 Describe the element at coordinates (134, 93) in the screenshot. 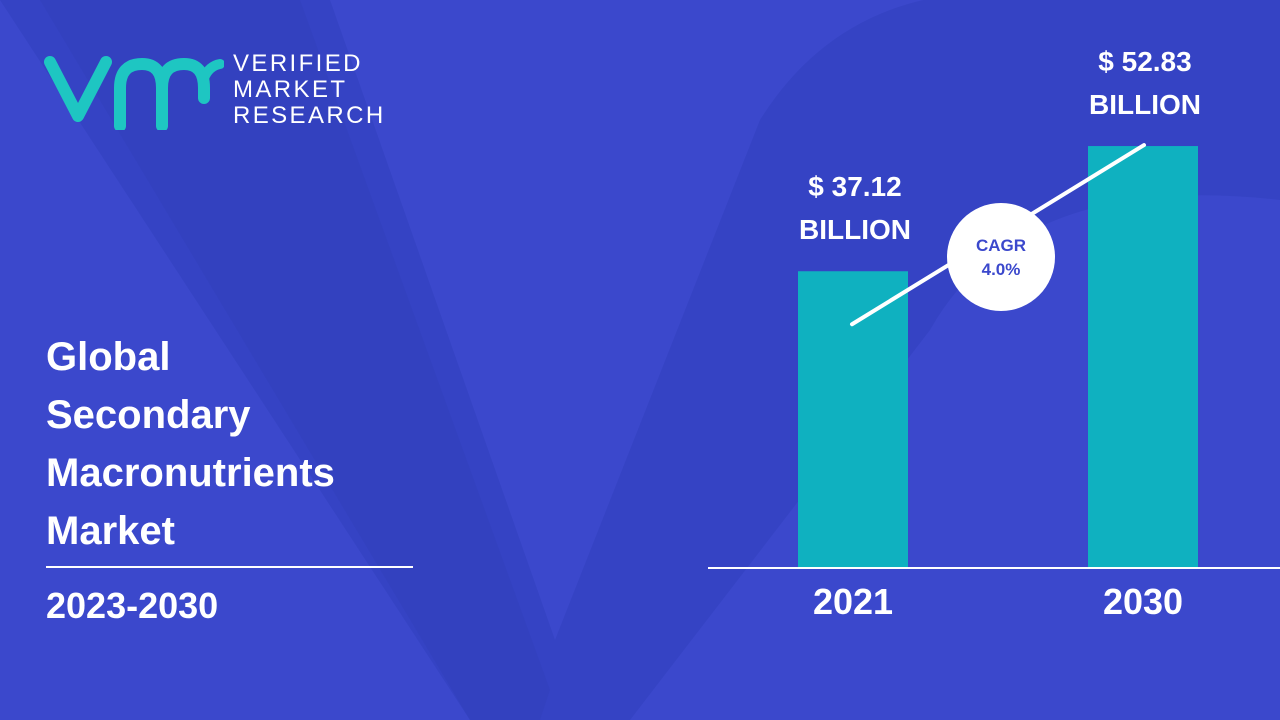

I see `vmr-logo-mark` at that location.